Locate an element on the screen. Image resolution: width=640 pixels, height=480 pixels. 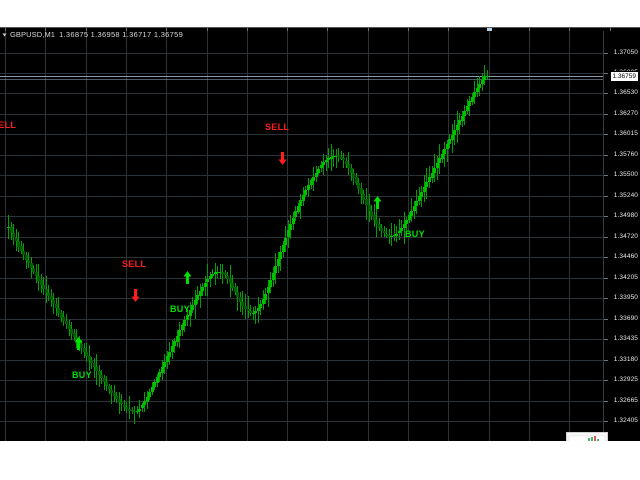
arrow-down-icon is located at coordinates (135, 295).